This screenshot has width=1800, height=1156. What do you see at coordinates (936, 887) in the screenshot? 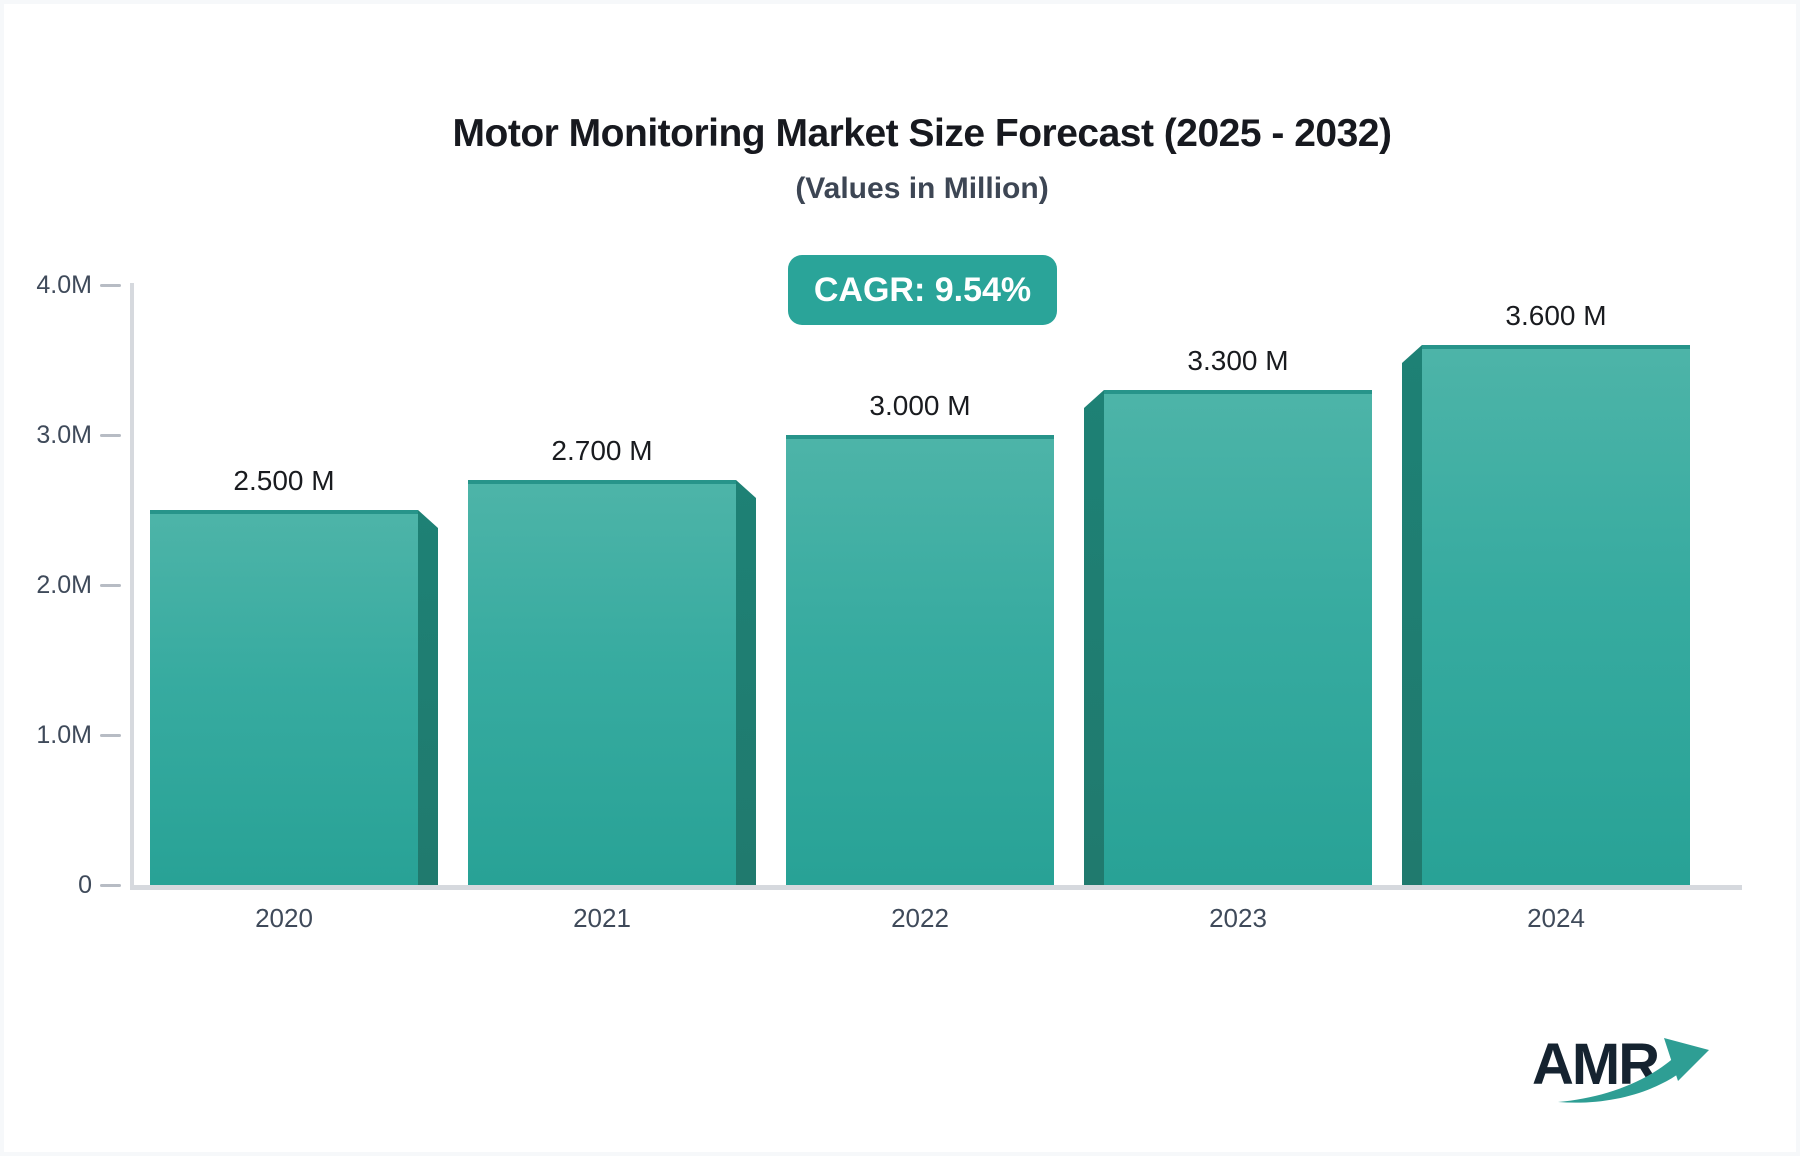
I see `x-axis-baseline` at bounding box center [936, 887].